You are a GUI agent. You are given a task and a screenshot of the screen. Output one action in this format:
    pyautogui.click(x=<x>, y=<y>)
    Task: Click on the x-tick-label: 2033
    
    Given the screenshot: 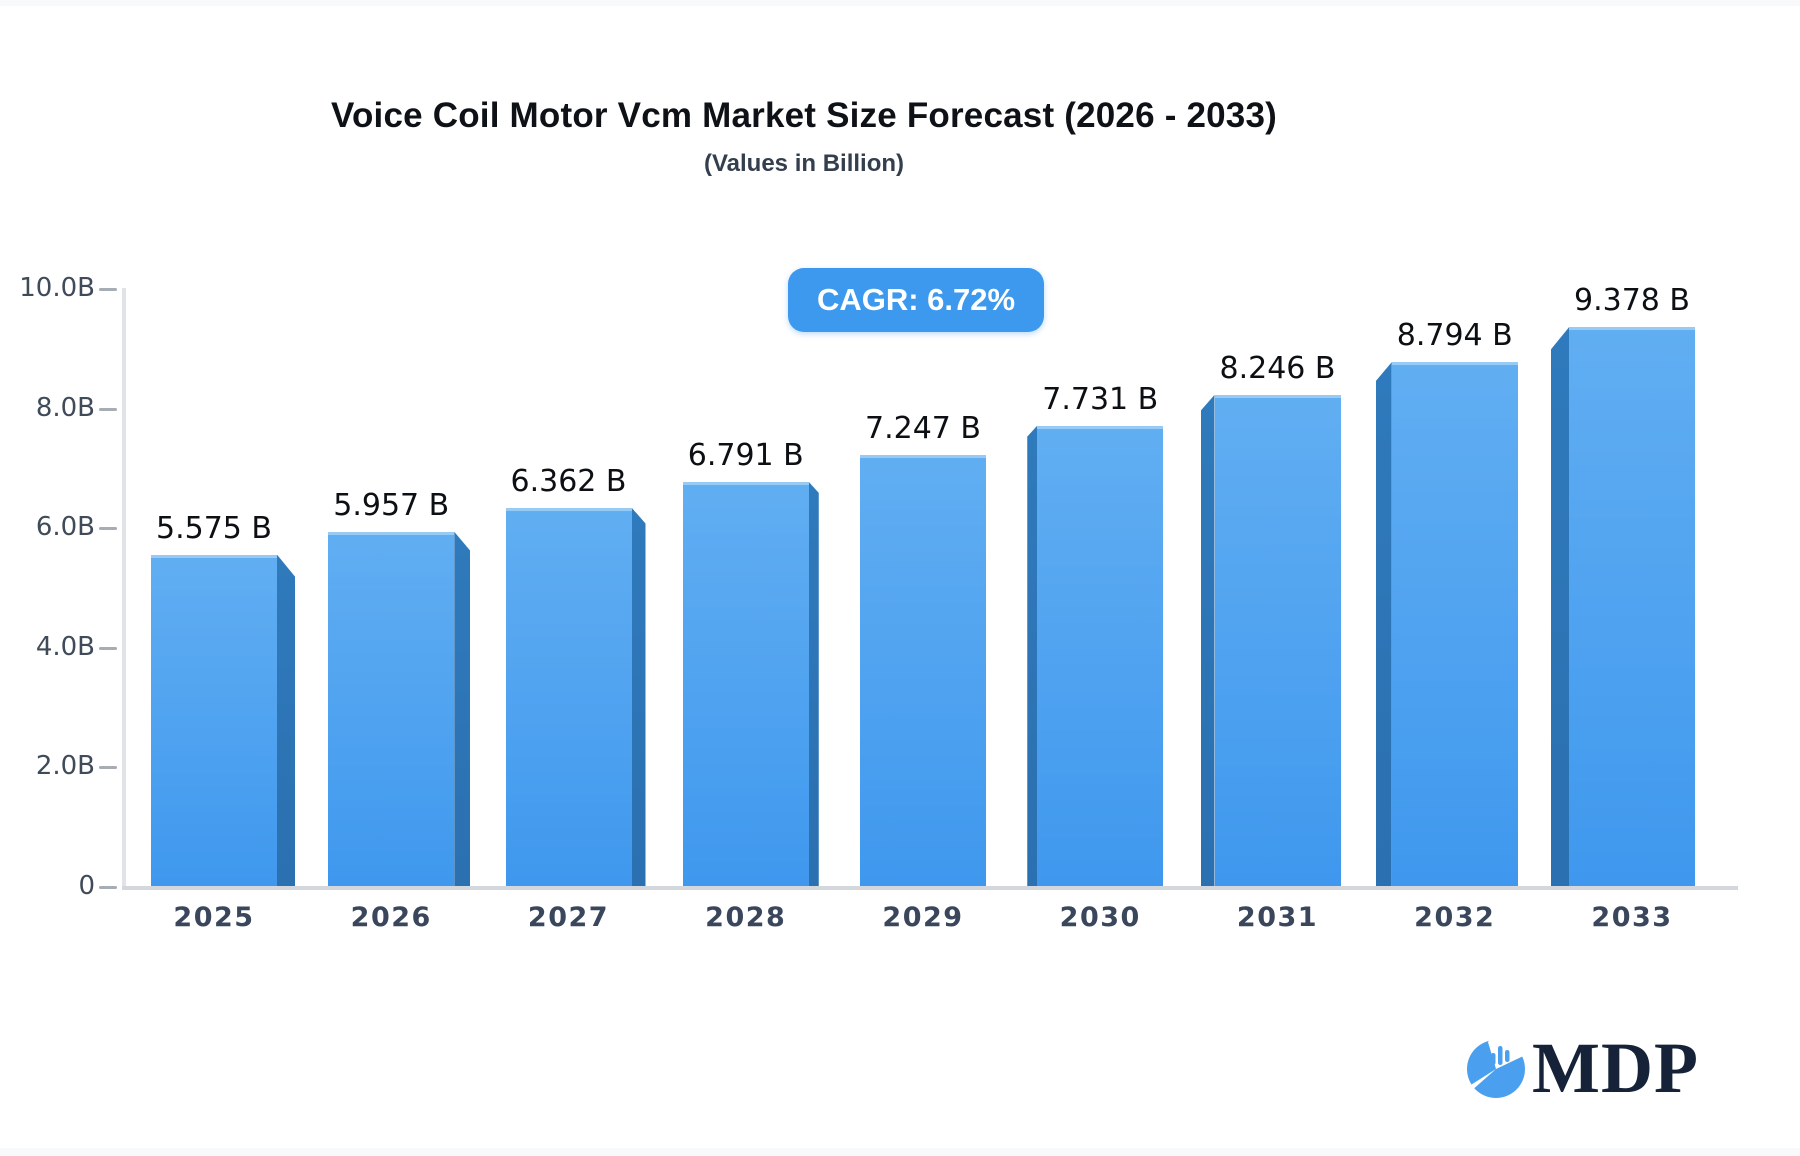 What is the action you would take?
    pyautogui.click(x=1632, y=917)
    